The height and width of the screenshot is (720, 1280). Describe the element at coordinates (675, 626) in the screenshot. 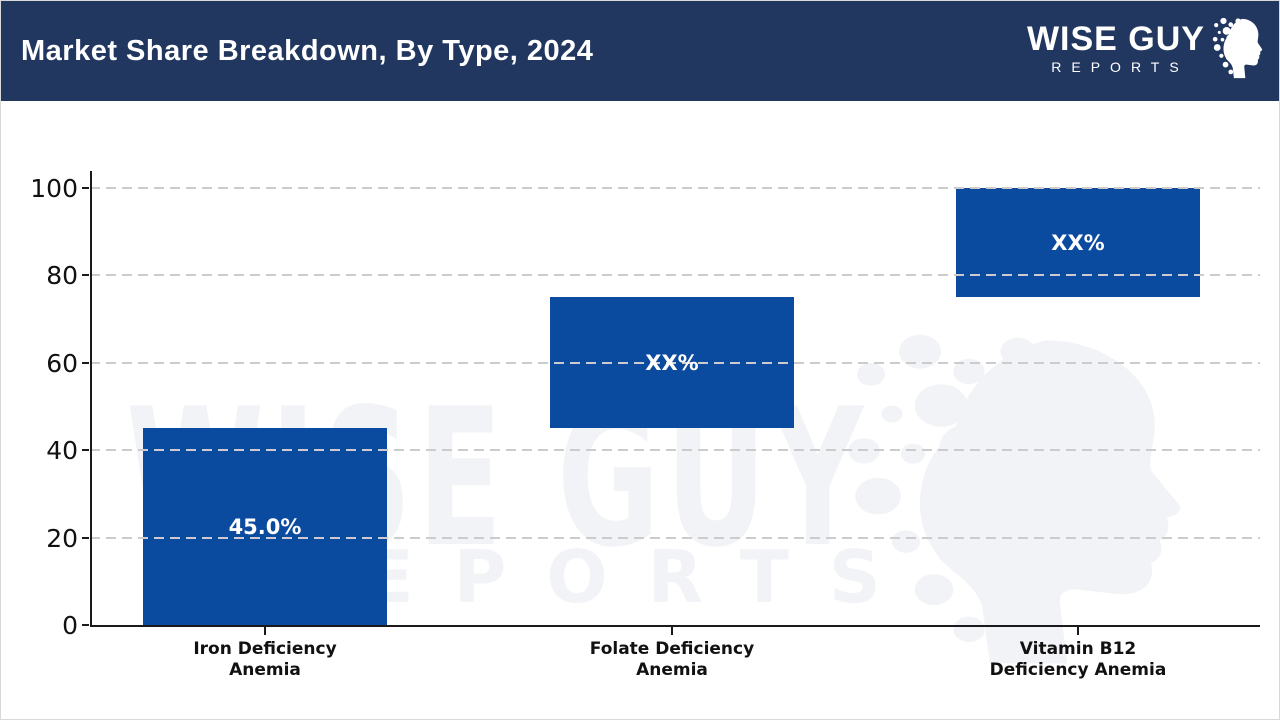

I see `x-axis-line` at that location.